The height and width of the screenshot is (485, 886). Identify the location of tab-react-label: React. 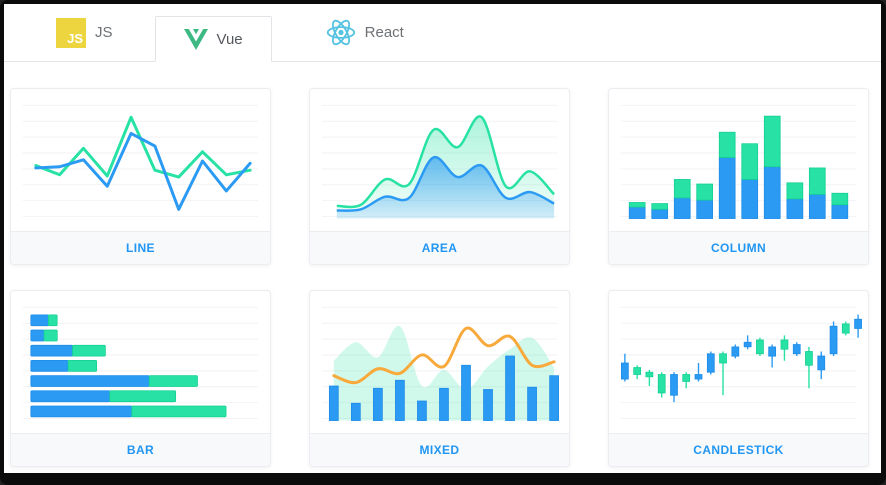
(384, 32).